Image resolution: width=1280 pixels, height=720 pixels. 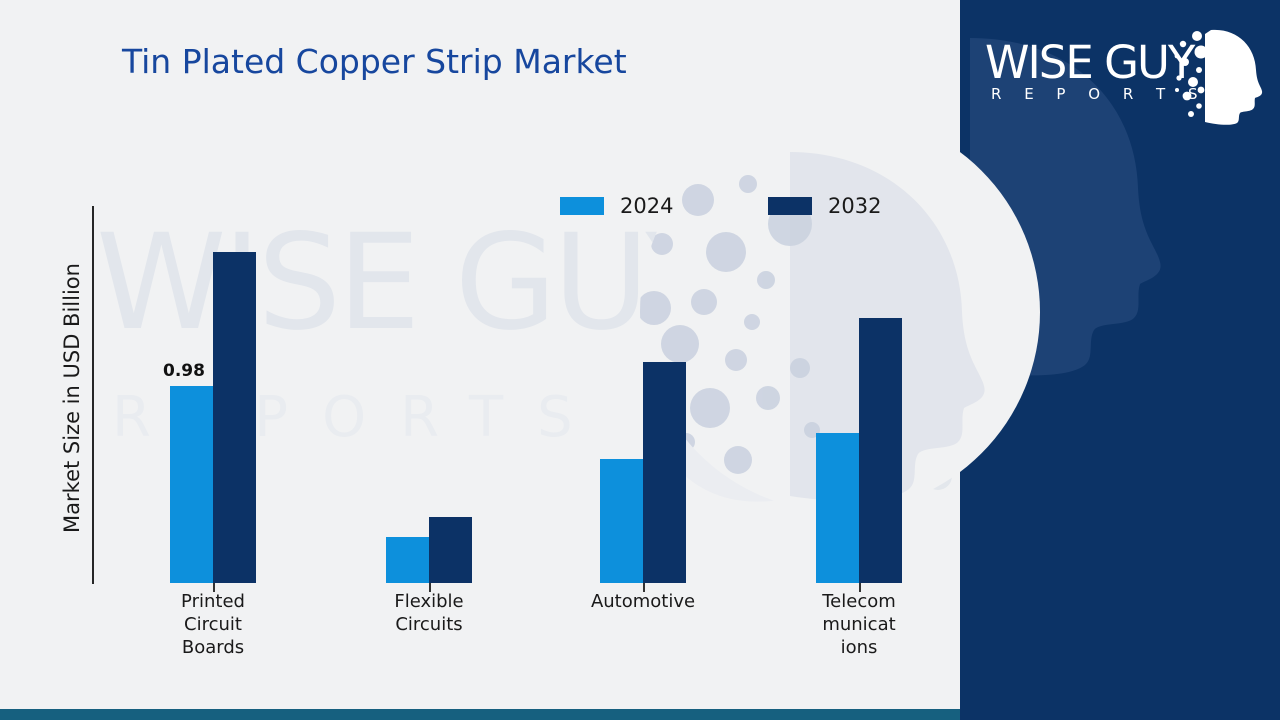 I want to click on category-label-line: Printed, so click(x=213, y=601).